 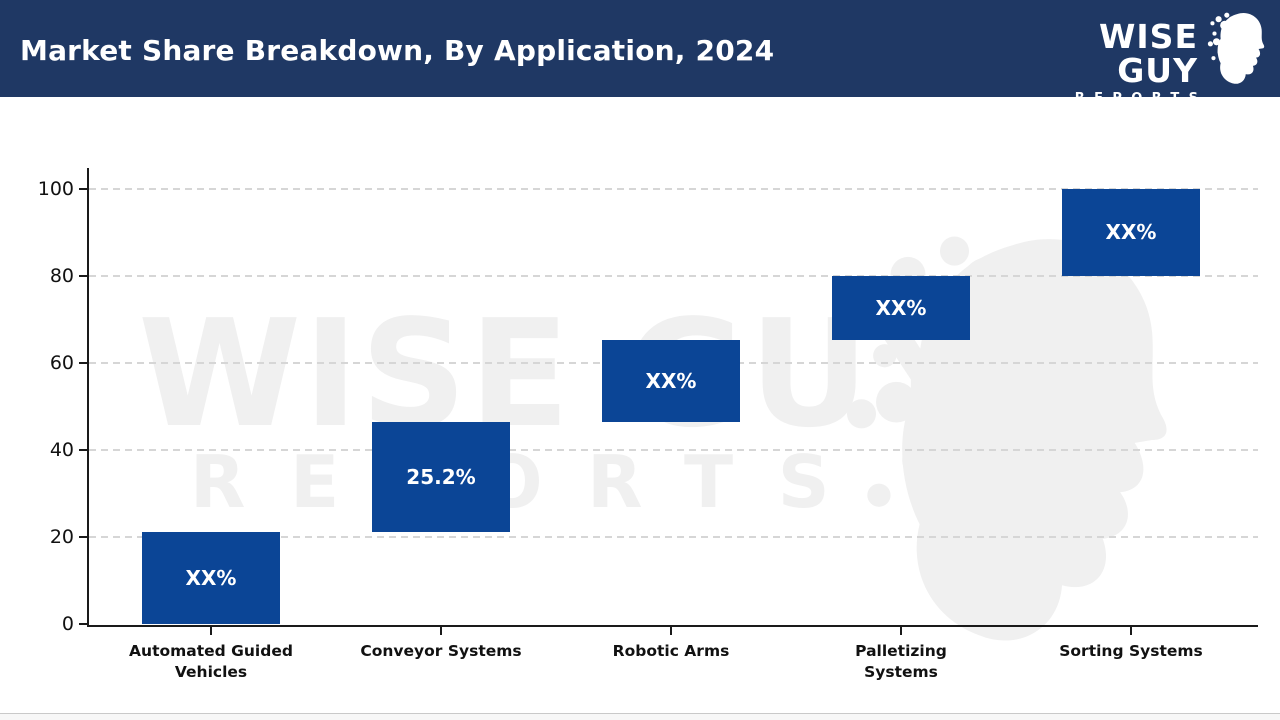 I want to click on x-axis-category-label-line: Vehicles, so click(x=211, y=672).